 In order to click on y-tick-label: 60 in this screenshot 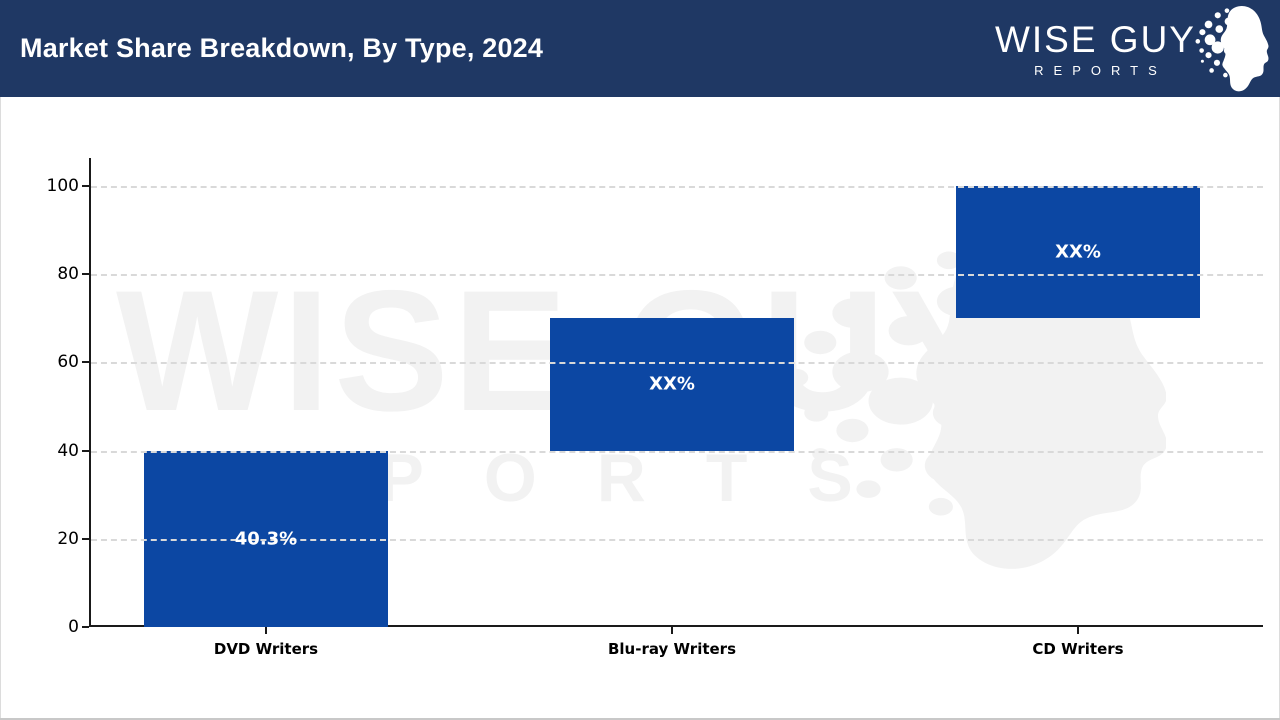, I will do `click(68, 362)`.